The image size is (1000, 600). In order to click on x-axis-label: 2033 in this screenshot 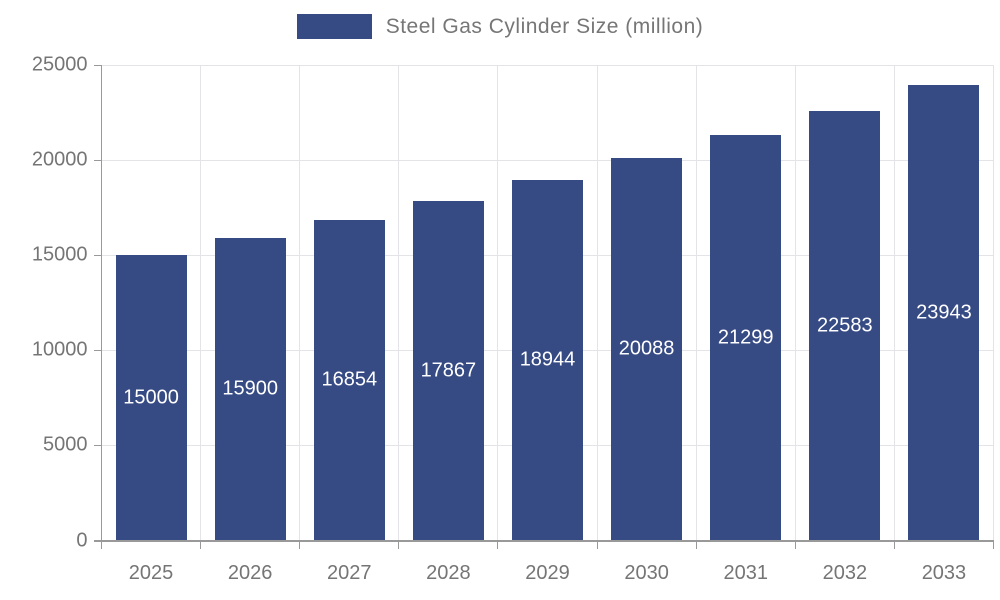, I will do `click(944, 572)`.